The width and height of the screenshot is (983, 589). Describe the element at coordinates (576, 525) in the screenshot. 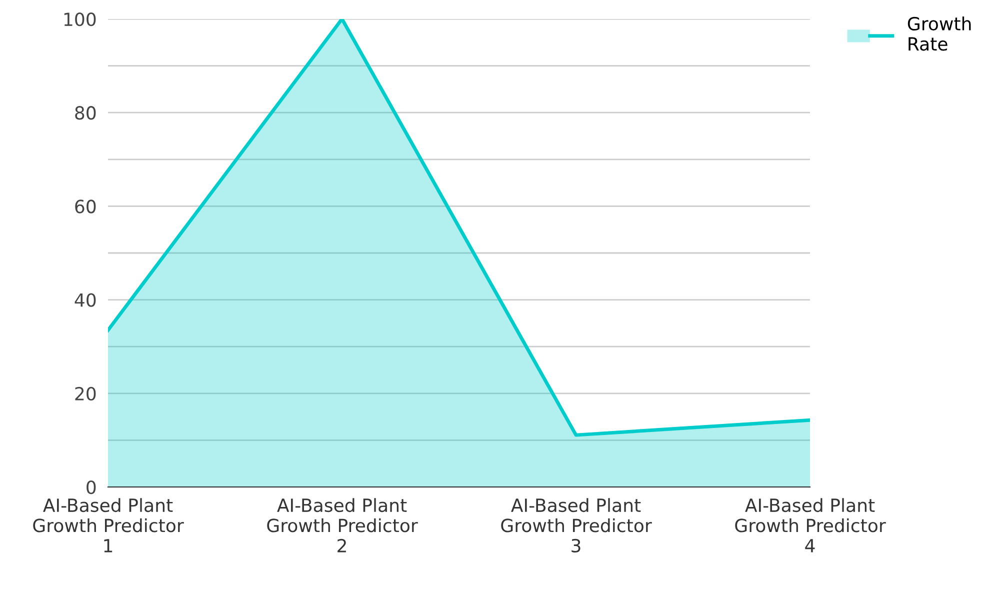

I see `x-tick-label: AI-Based Plant Growth Predictor 3` at that location.